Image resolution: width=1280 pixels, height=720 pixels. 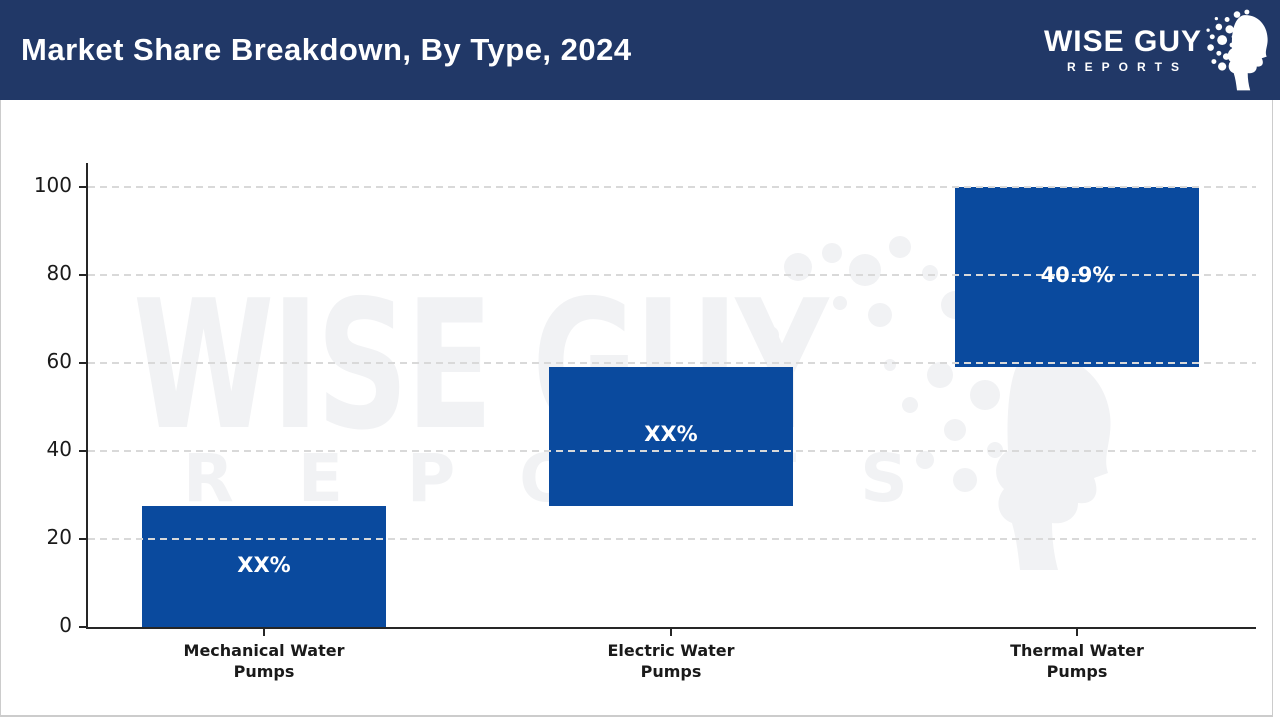 I want to click on card-border-right, so click(x=1272, y=408).